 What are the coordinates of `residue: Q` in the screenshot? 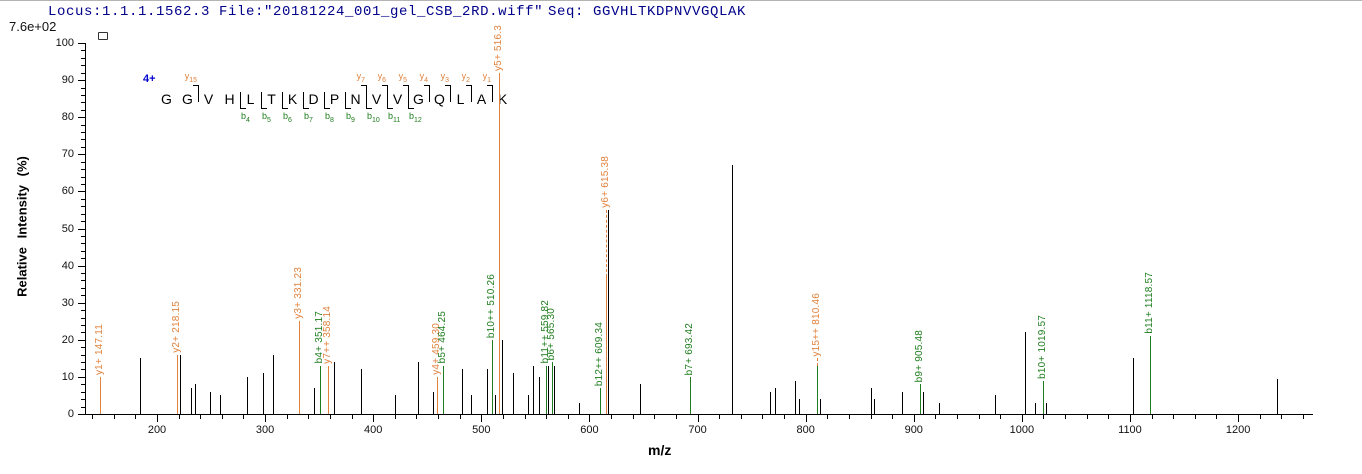 It's located at (439, 99).